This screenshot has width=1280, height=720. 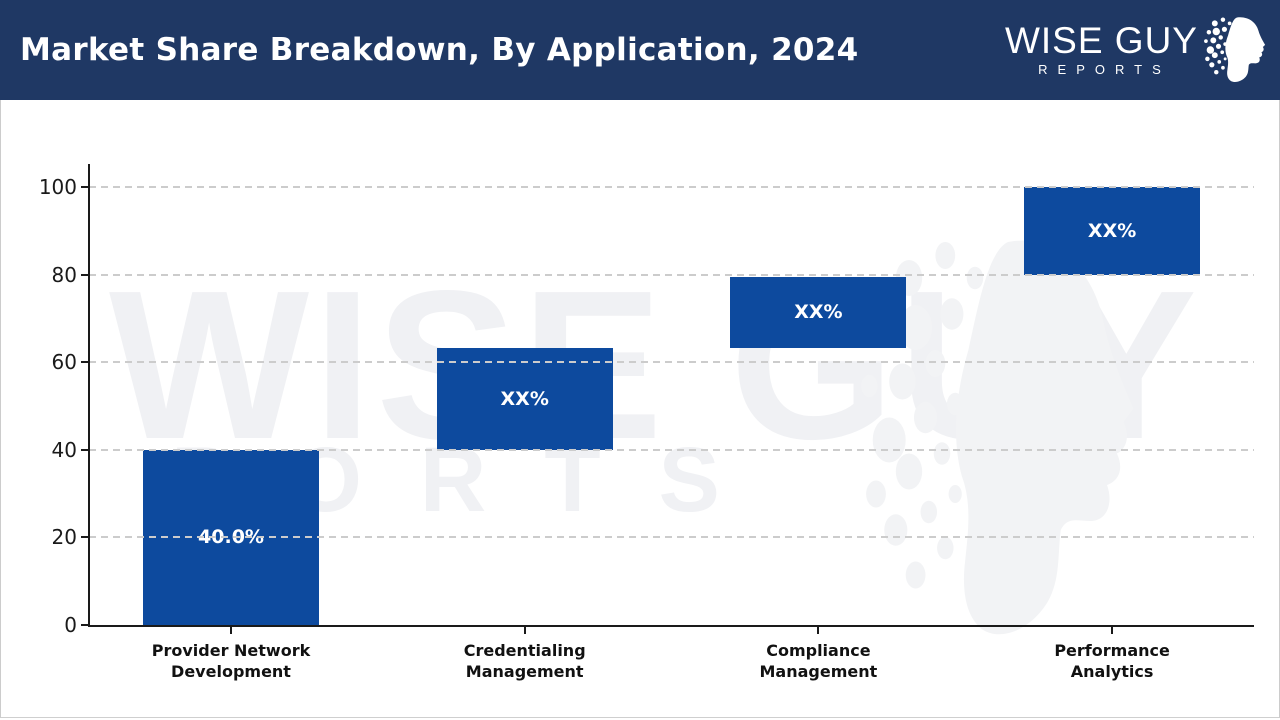 What do you see at coordinates (231, 661) in the screenshot?
I see `category-label: Provider Network Development` at bounding box center [231, 661].